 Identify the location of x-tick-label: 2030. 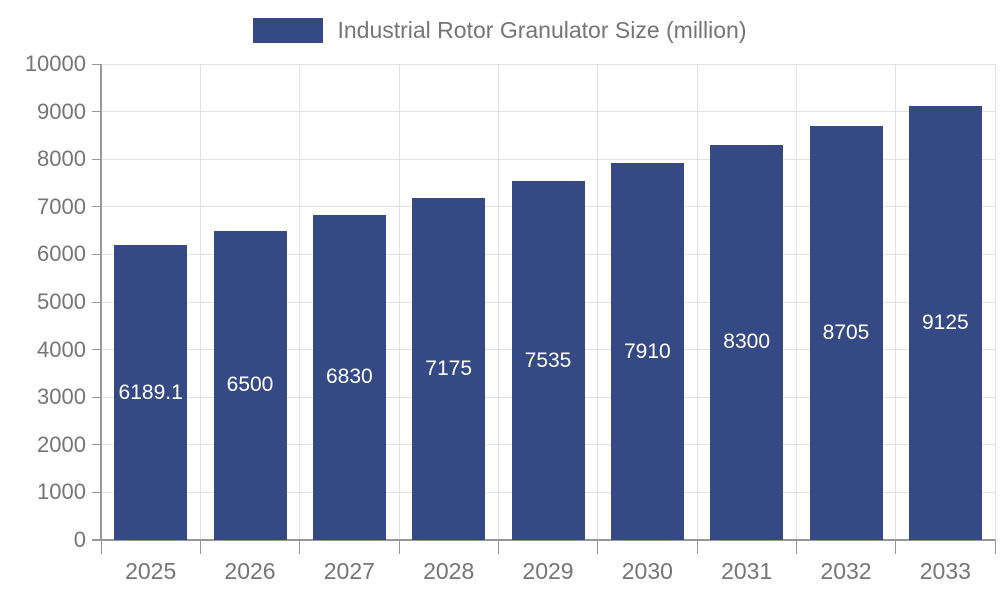
(647, 571).